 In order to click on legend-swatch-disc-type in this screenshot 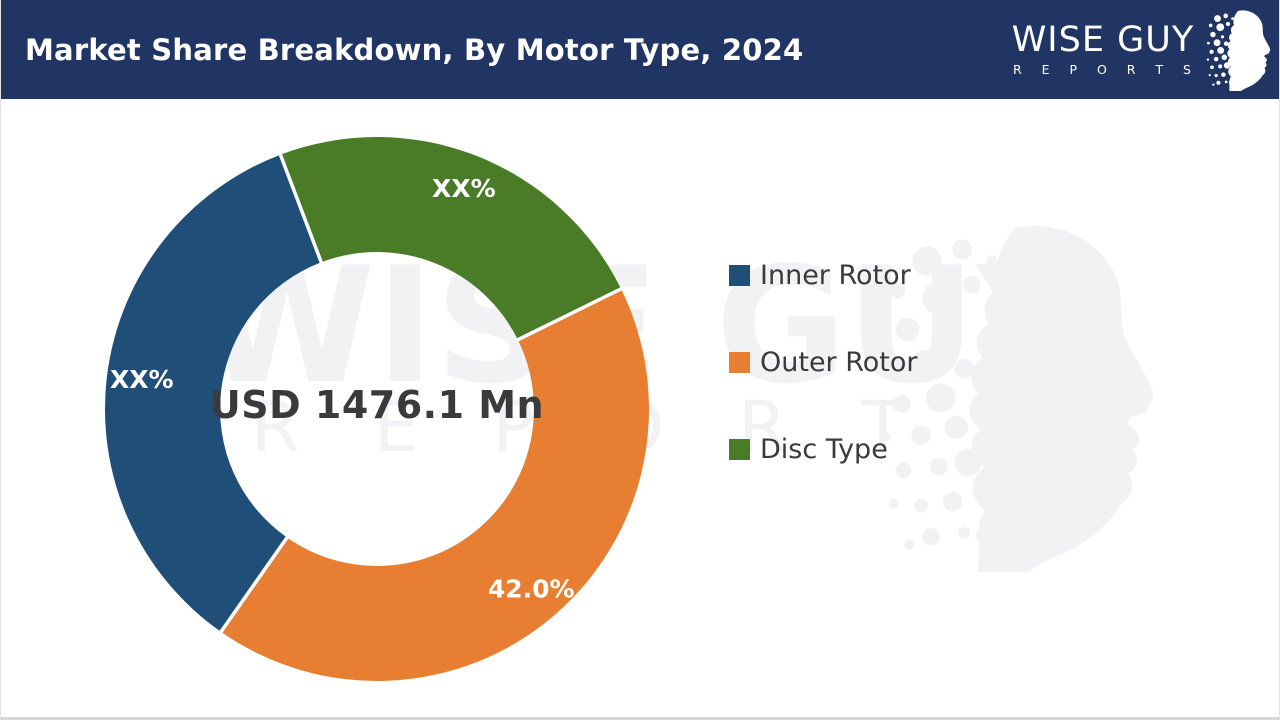, I will do `click(739, 449)`.